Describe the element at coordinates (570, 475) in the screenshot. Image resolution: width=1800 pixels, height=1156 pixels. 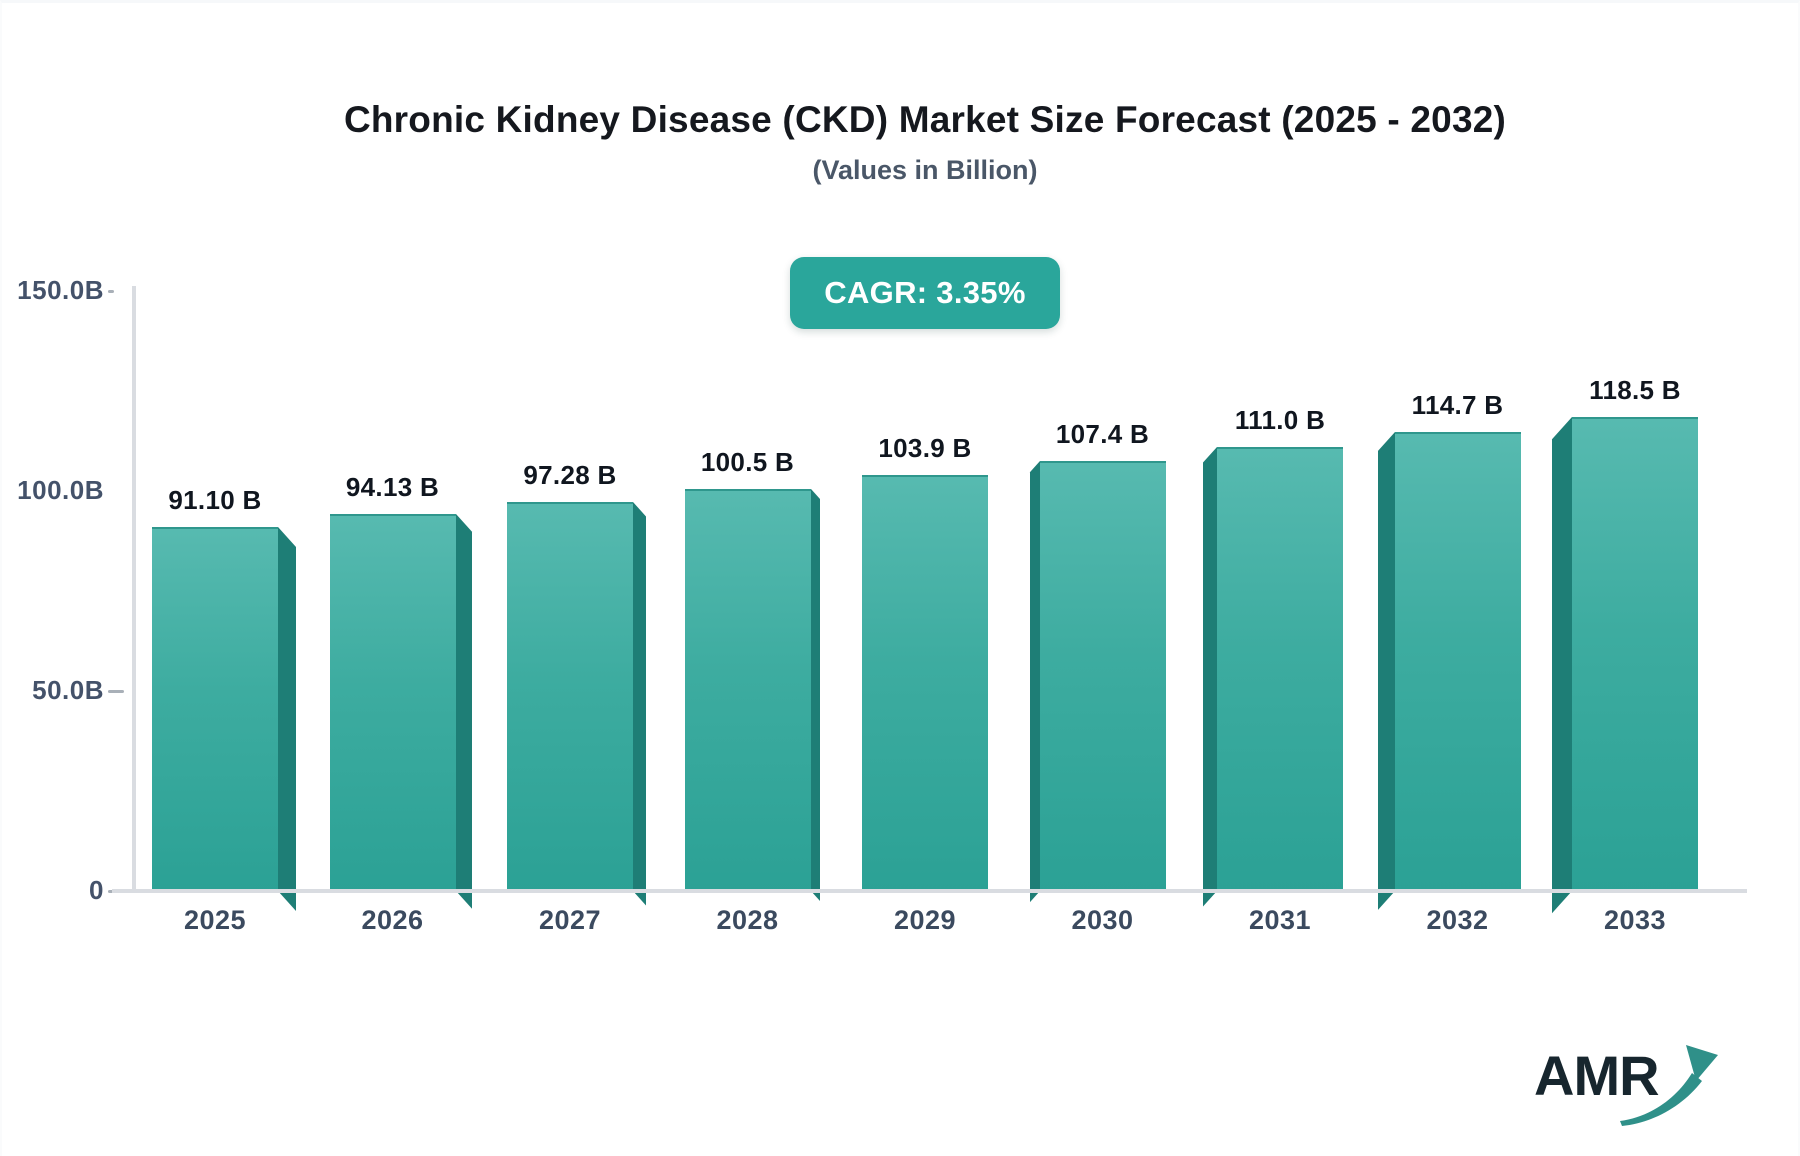
I see `bar-value-label: 97.28 B` at that location.